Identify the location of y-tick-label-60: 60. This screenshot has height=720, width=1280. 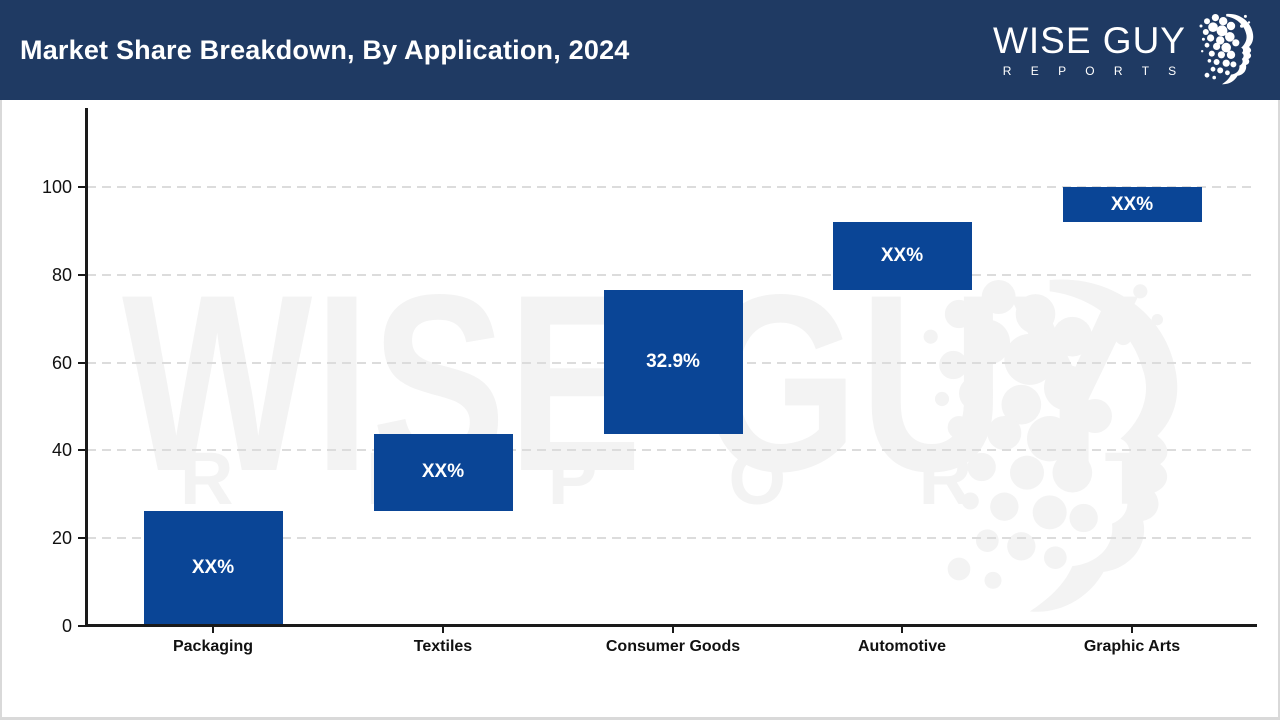
(61, 362).